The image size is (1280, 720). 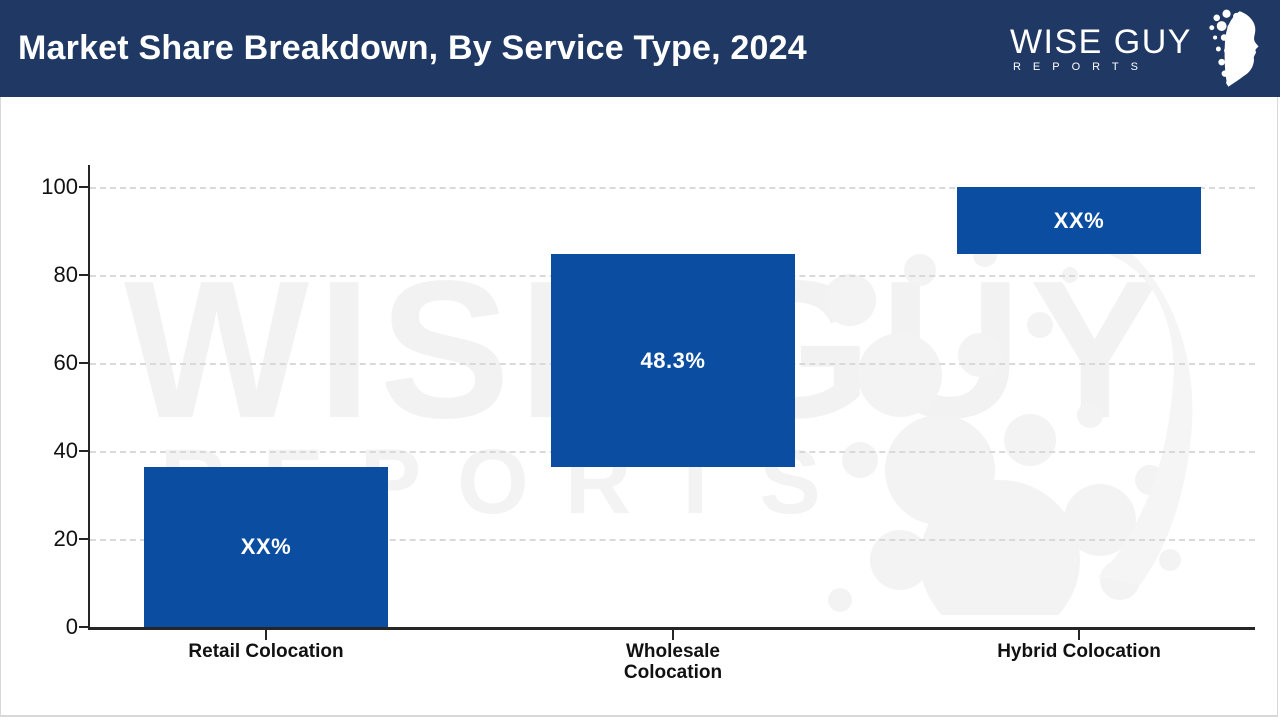 What do you see at coordinates (1100, 42) in the screenshot?
I see `logo-wiseguy-text: WISE GUY` at bounding box center [1100, 42].